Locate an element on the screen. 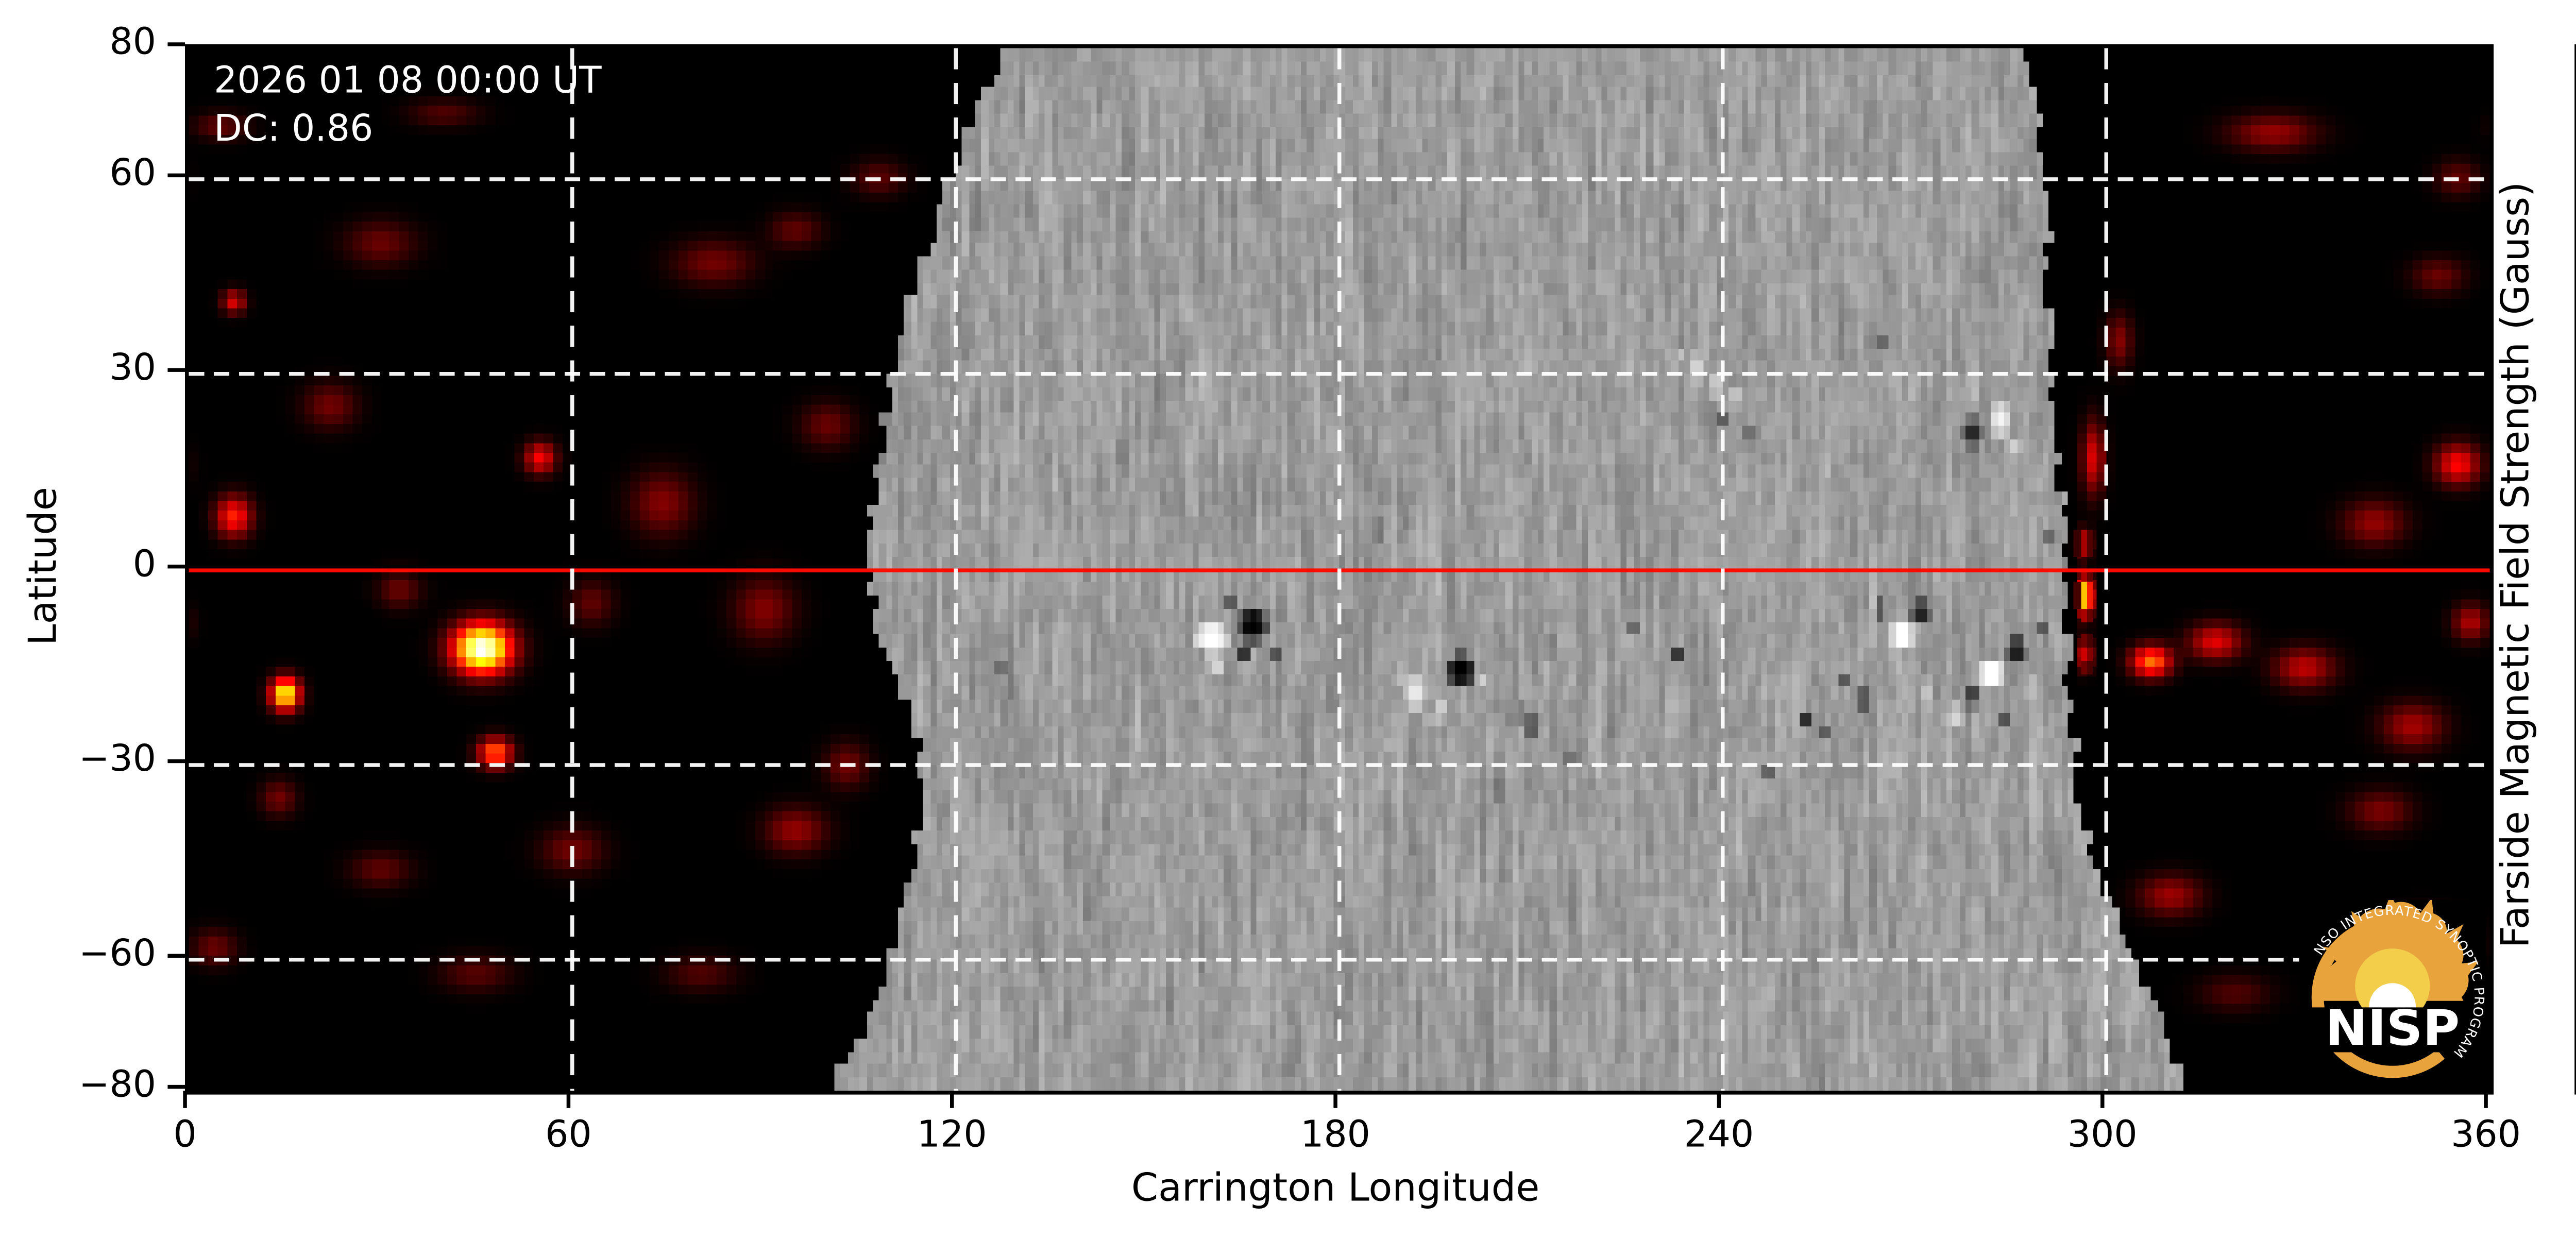 The image size is (2576, 1238). nisp-logo: NISP NSO INTEGRATED SYNOPTIC PROGRAM is located at coordinates (2392, 993).